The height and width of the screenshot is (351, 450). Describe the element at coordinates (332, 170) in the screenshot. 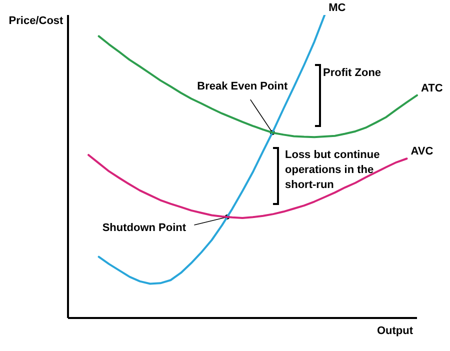

I see `annotation: Loss but continue operations in the short-run` at that location.